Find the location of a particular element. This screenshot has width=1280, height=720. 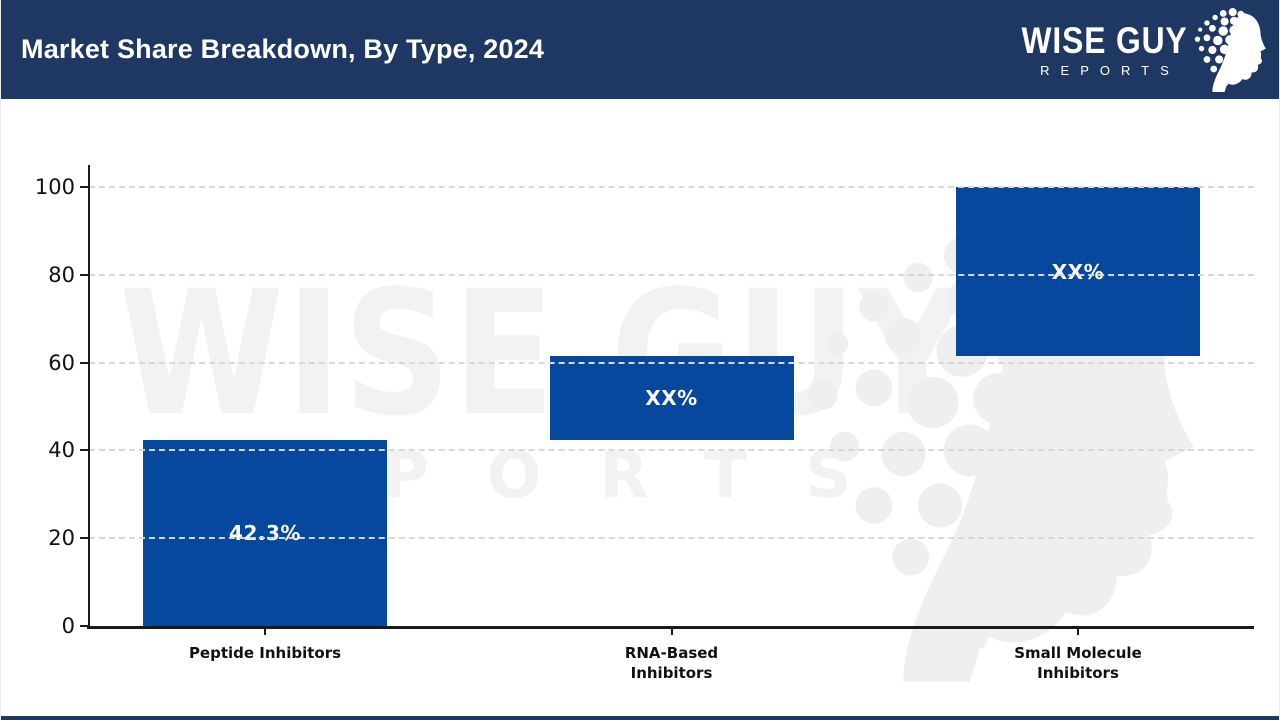

y-axis-tick-label: 0 is located at coordinates (68, 626).